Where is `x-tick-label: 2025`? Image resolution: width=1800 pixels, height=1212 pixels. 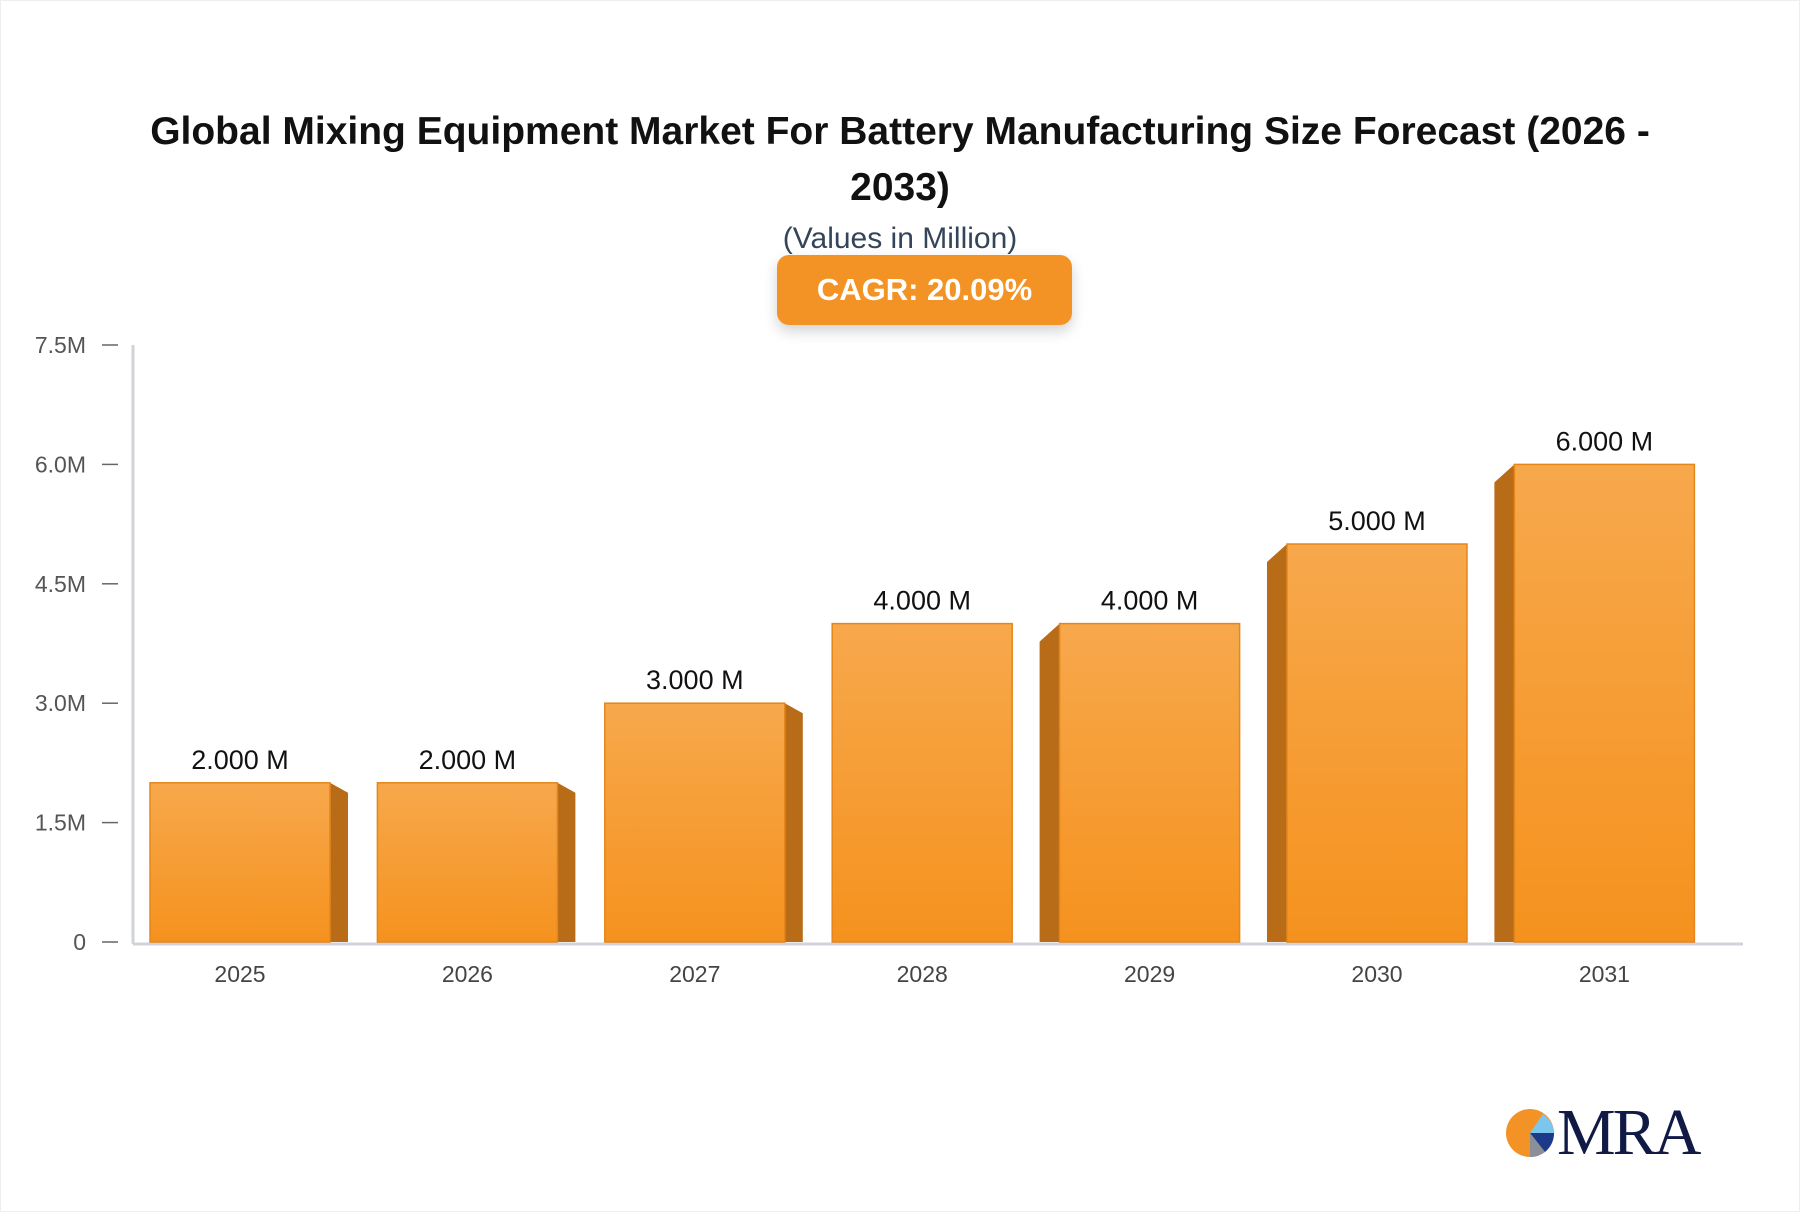
x-tick-label: 2025 is located at coordinates (239, 974).